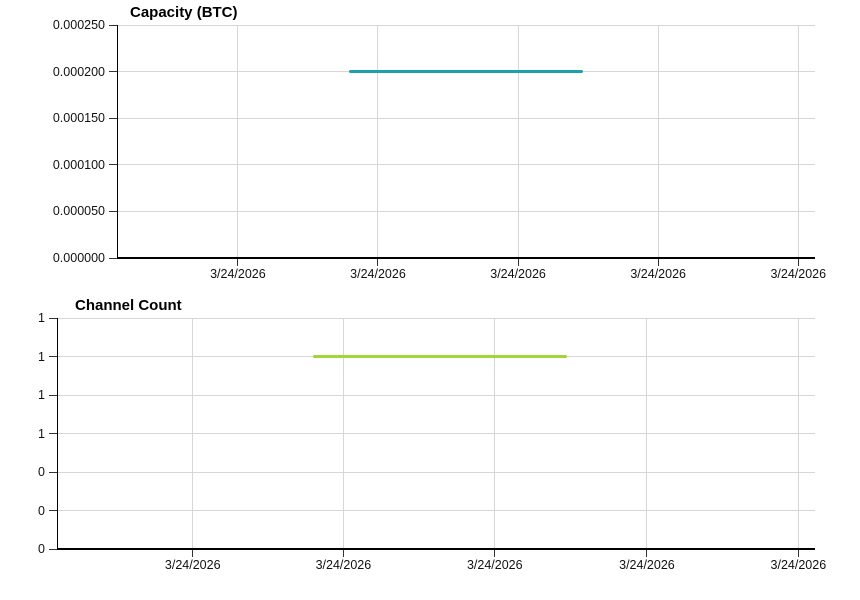 The height and width of the screenshot is (600, 860). Describe the element at coordinates (465, 72) in the screenshot. I see `capacity-series-line` at that location.